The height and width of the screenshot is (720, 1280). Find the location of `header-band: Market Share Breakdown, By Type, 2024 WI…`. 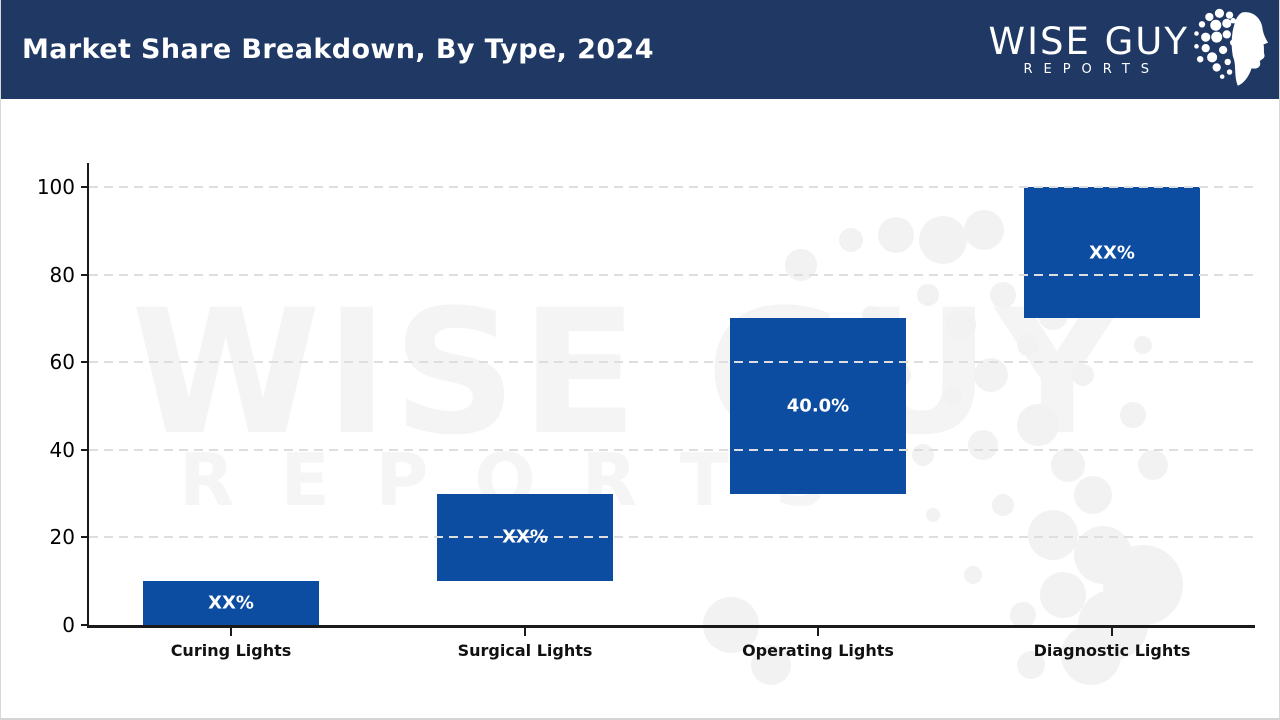

header-band: Market Share Breakdown, By Type, 2024 WI… is located at coordinates (640, 49).